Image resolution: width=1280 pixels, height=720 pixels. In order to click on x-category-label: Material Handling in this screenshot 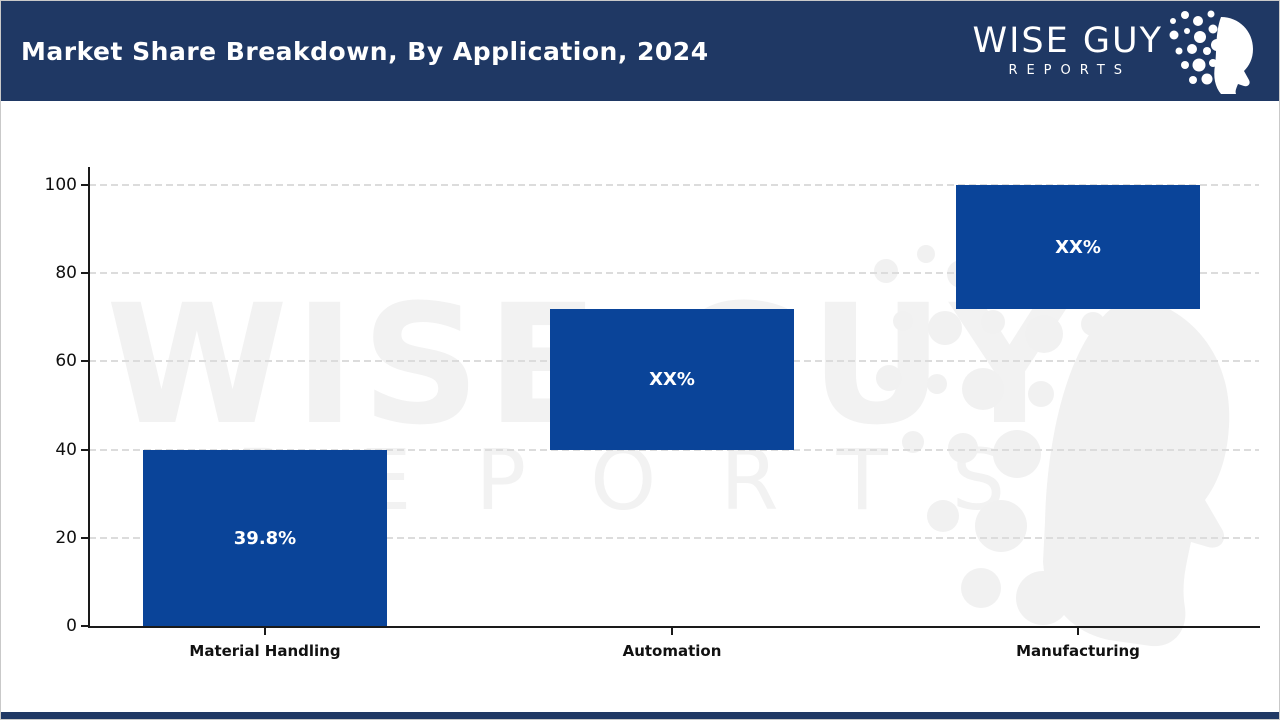, I will do `click(265, 651)`.